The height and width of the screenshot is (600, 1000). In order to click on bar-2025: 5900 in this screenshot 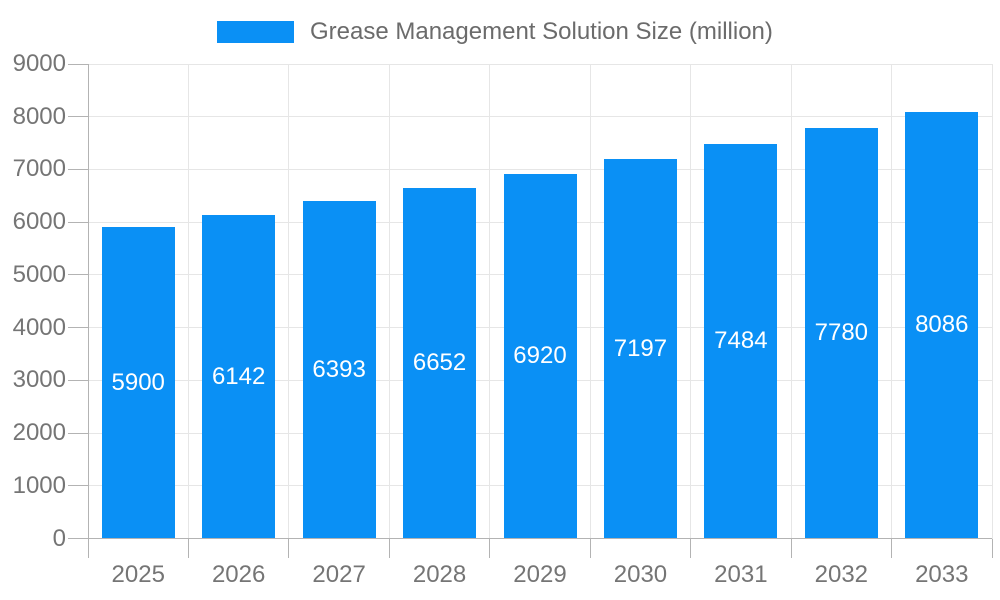, I will do `click(138, 383)`.